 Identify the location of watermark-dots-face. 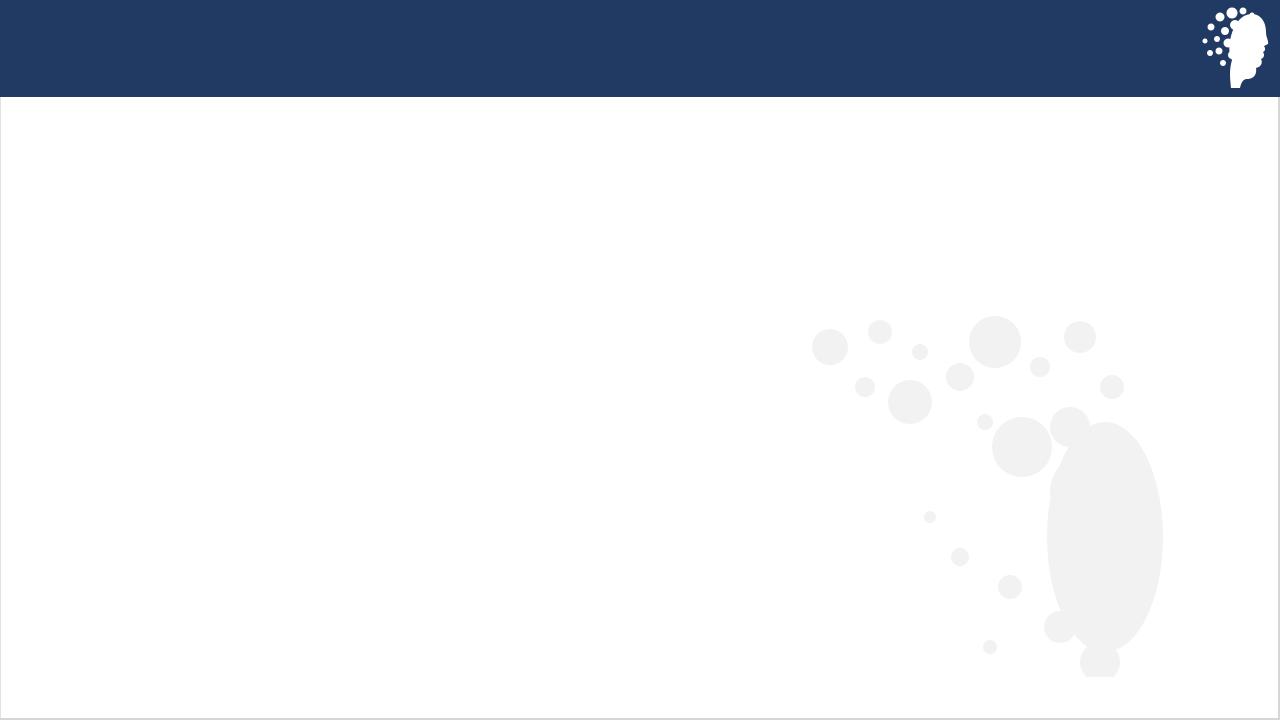
(987, 496).